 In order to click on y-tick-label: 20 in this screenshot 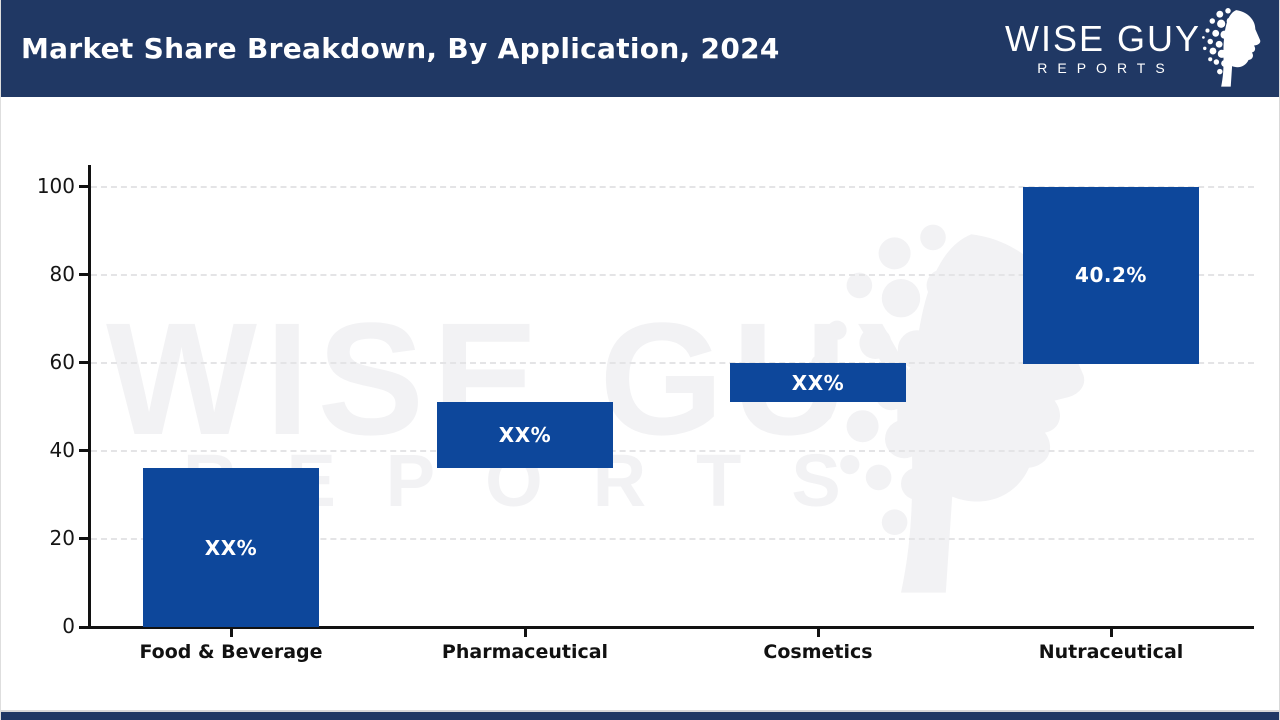, I will do `click(62, 537)`.